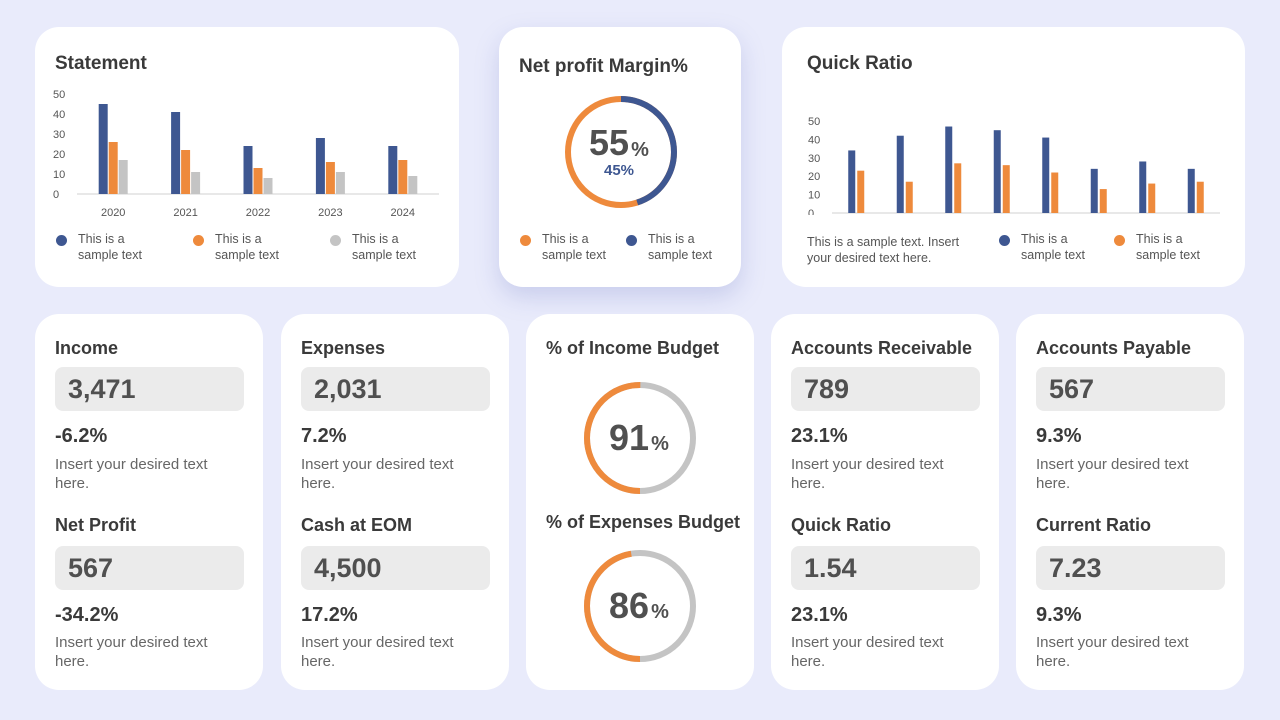 This screenshot has width=1280, height=720. What do you see at coordinates (827, 389) in the screenshot?
I see `accounts-receivable-value: 789` at bounding box center [827, 389].